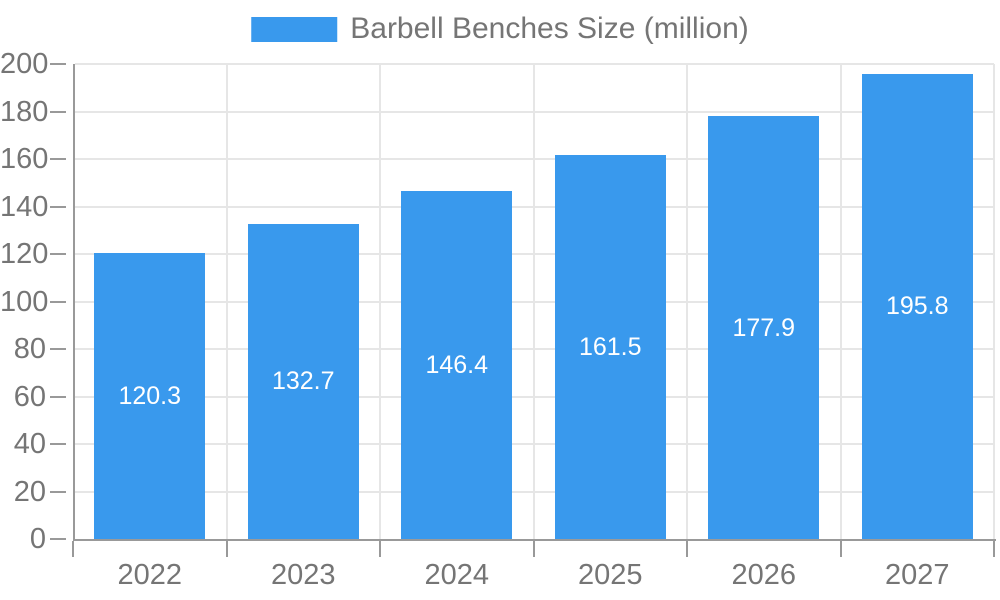 This screenshot has width=1000, height=600. I want to click on y-axis-label: 40, so click(29, 444).